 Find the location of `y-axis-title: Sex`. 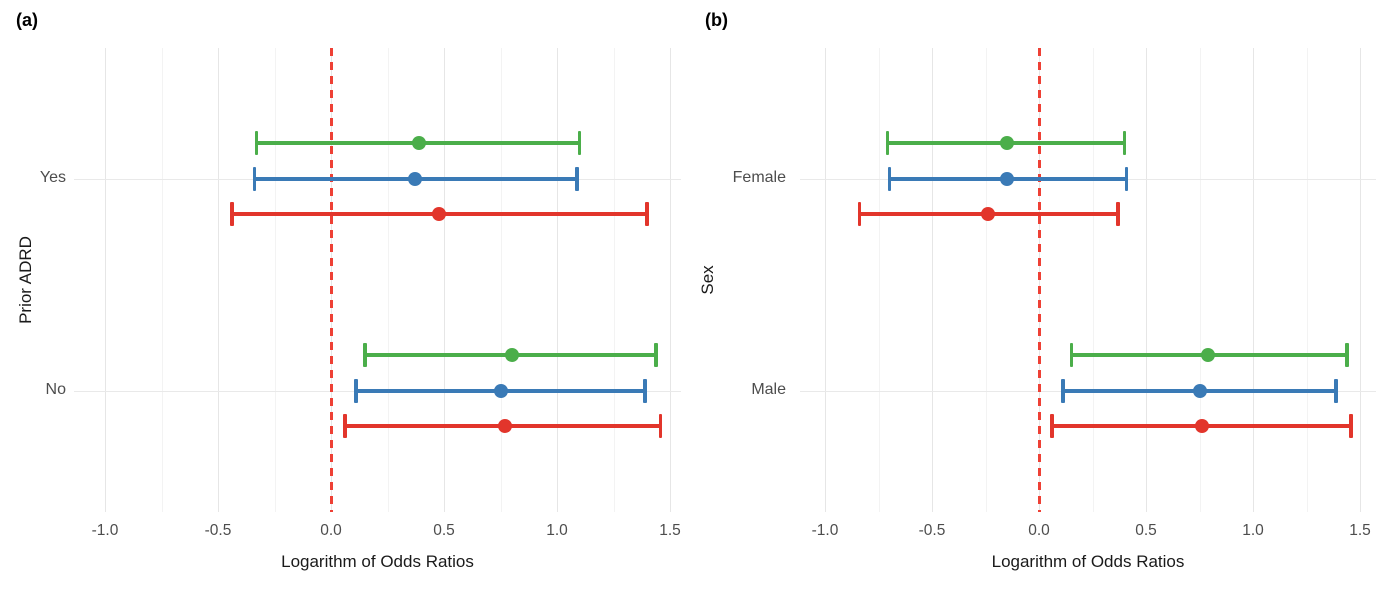

y-axis-title: Sex is located at coordinates (707, 280).